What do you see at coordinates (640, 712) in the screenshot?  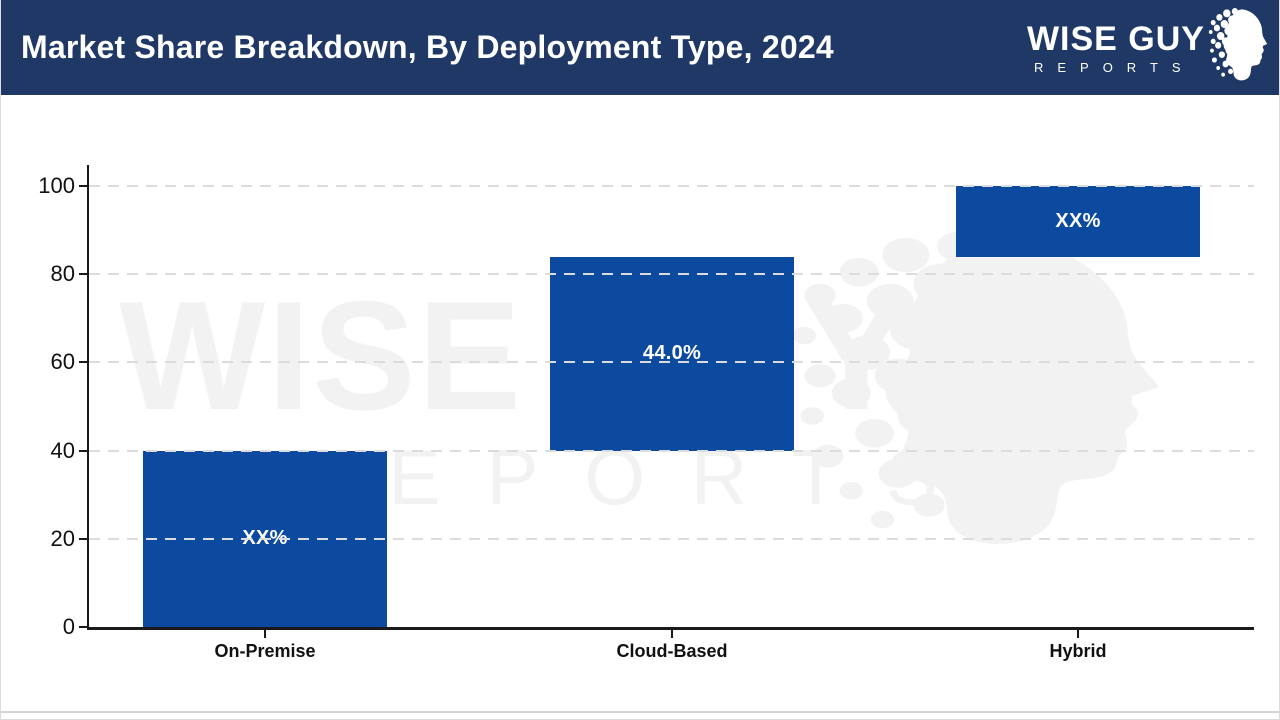 I see `bottom-divider` at bounding box center [640, 712].